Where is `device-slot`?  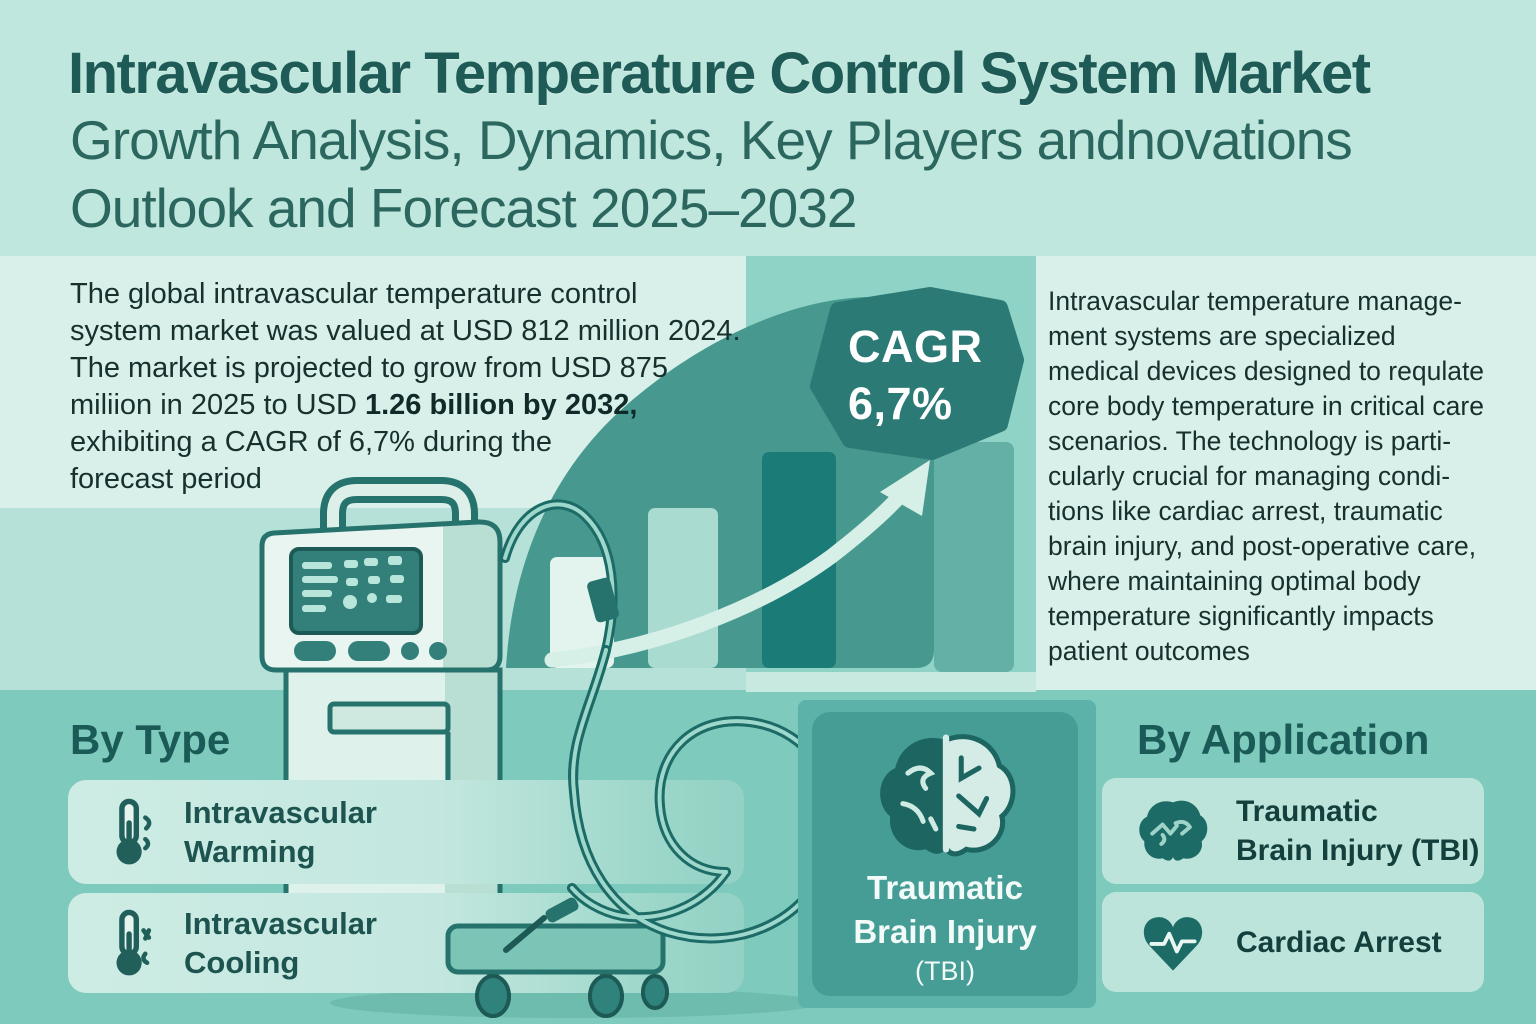 device-slot is located at coordinates (389, 718).